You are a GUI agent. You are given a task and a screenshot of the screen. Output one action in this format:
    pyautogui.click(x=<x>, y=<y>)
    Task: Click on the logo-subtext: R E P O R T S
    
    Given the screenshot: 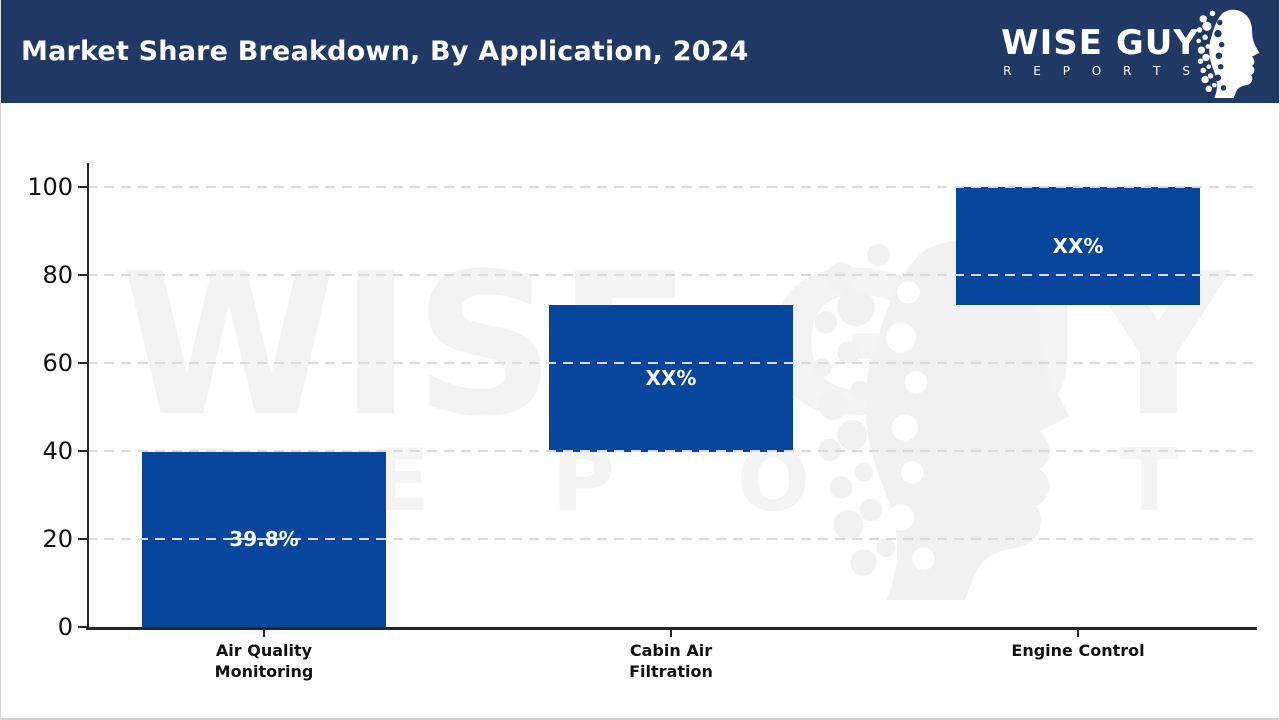 What is the action you would take?
    pyautogui.click(x=1101, y=70)
    